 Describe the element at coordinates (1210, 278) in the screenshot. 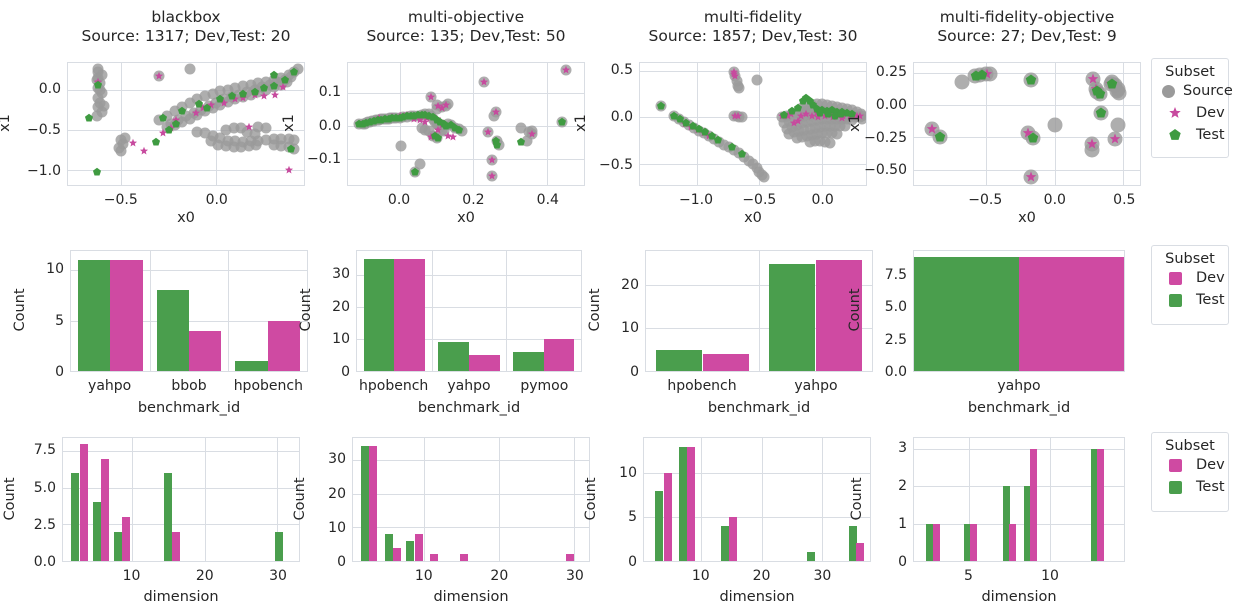

I see `legend-label: Dev` at that location.